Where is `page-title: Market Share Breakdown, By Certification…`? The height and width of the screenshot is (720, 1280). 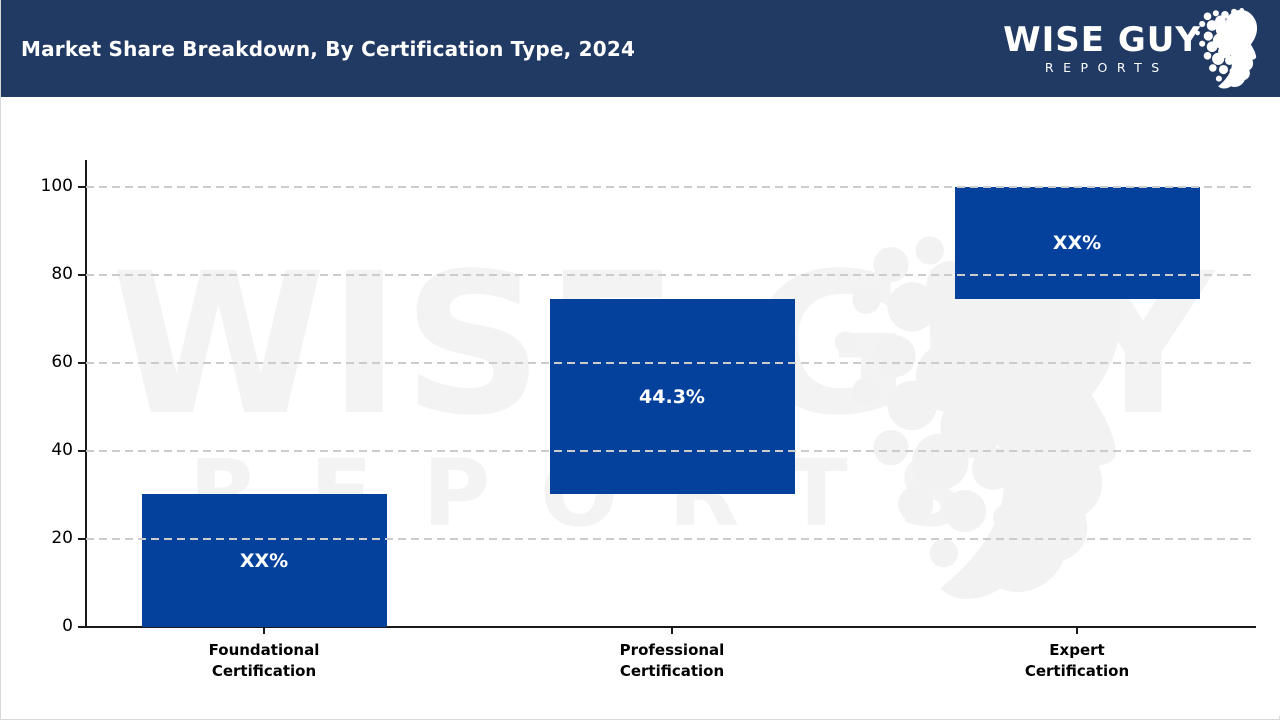 page-title: Market Share Breakdown, By Certification… is located at coordinates (328, 48).